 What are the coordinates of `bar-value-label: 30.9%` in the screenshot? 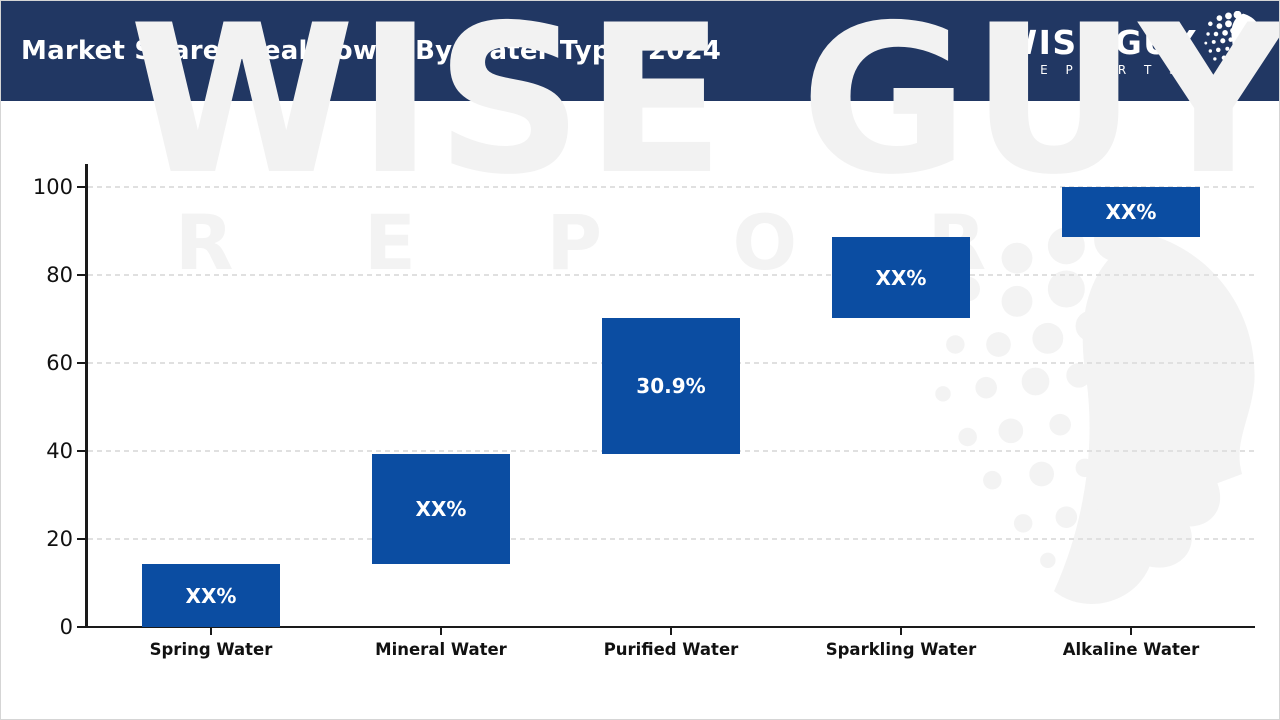 It's located at (671, 386).